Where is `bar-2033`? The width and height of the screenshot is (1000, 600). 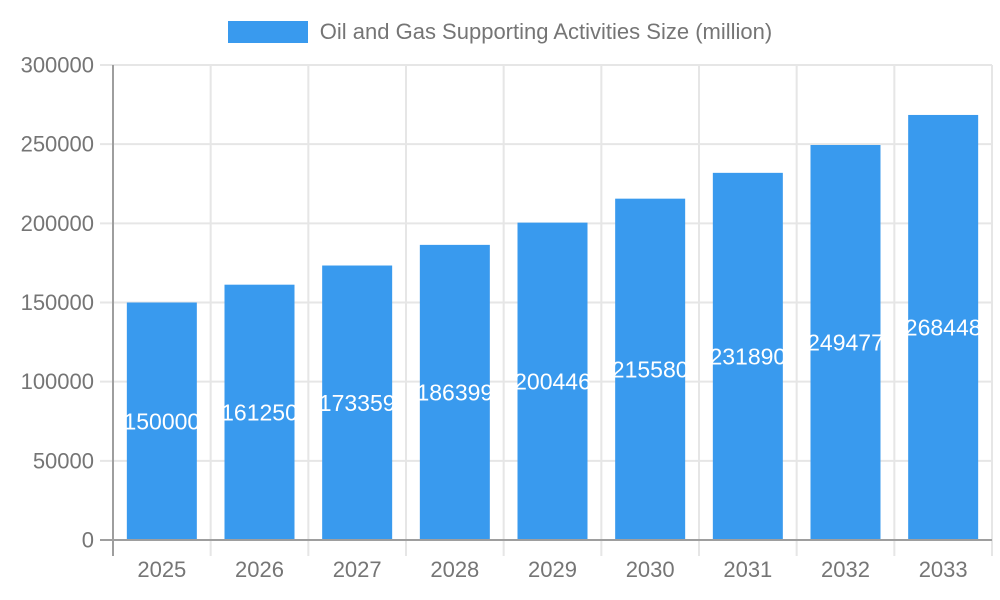
bar-2033 is located at coordinates (943, 327).